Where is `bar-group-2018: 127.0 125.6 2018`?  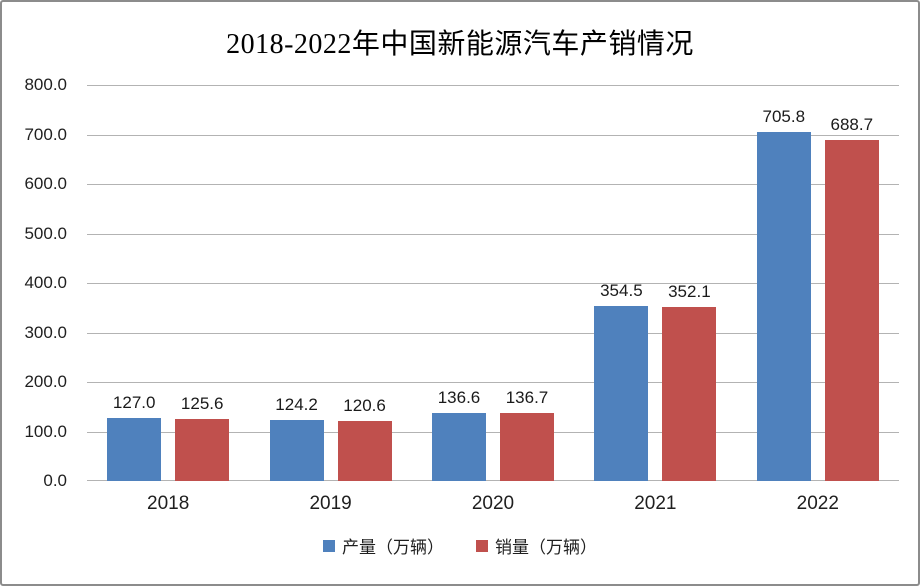 bar-group-2018: 127.0 125.6 2018 is located at coordinates (168, 299).